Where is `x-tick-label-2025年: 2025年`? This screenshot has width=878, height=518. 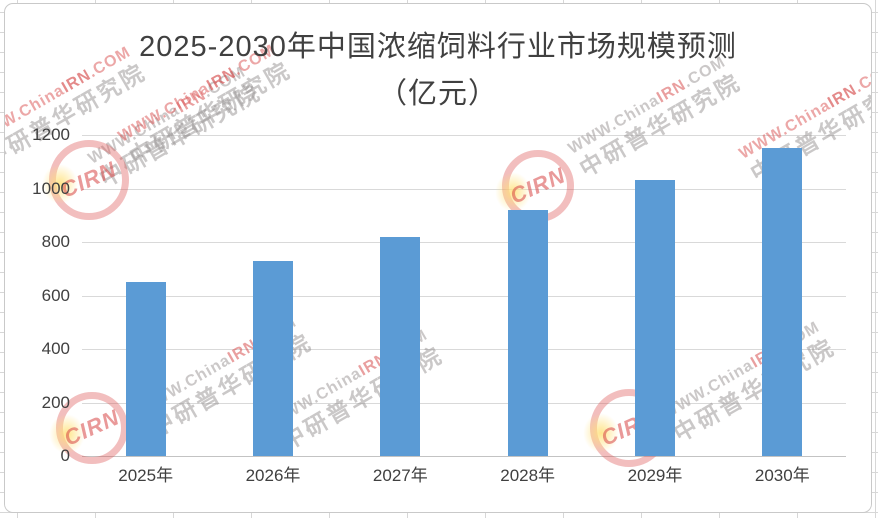
x-tick-label-2025年: 2025年 is located at coordinates (146, 475).